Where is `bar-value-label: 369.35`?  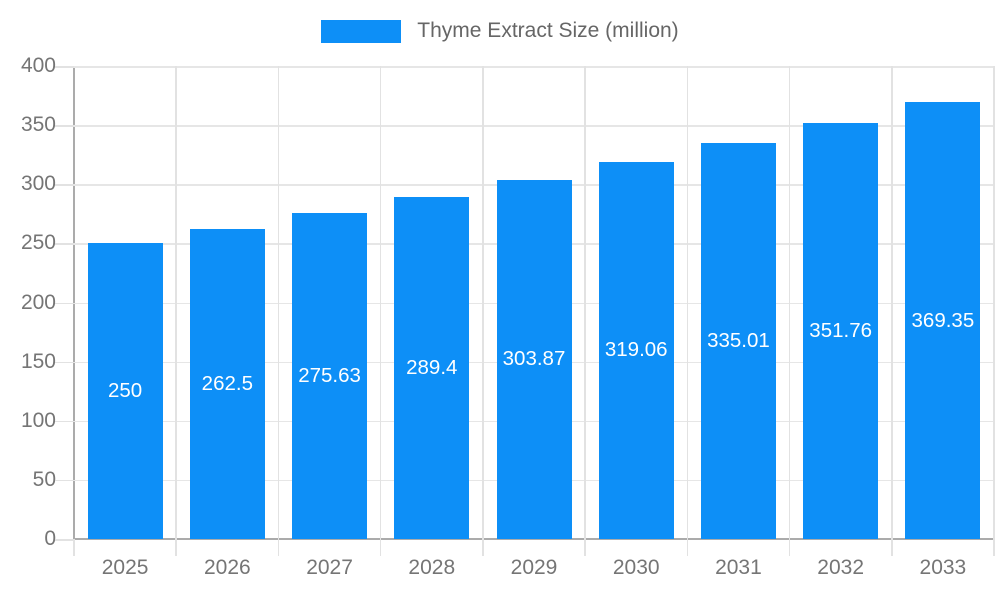
bar-value-label: 369.35 is located at coordinates (943, 320).